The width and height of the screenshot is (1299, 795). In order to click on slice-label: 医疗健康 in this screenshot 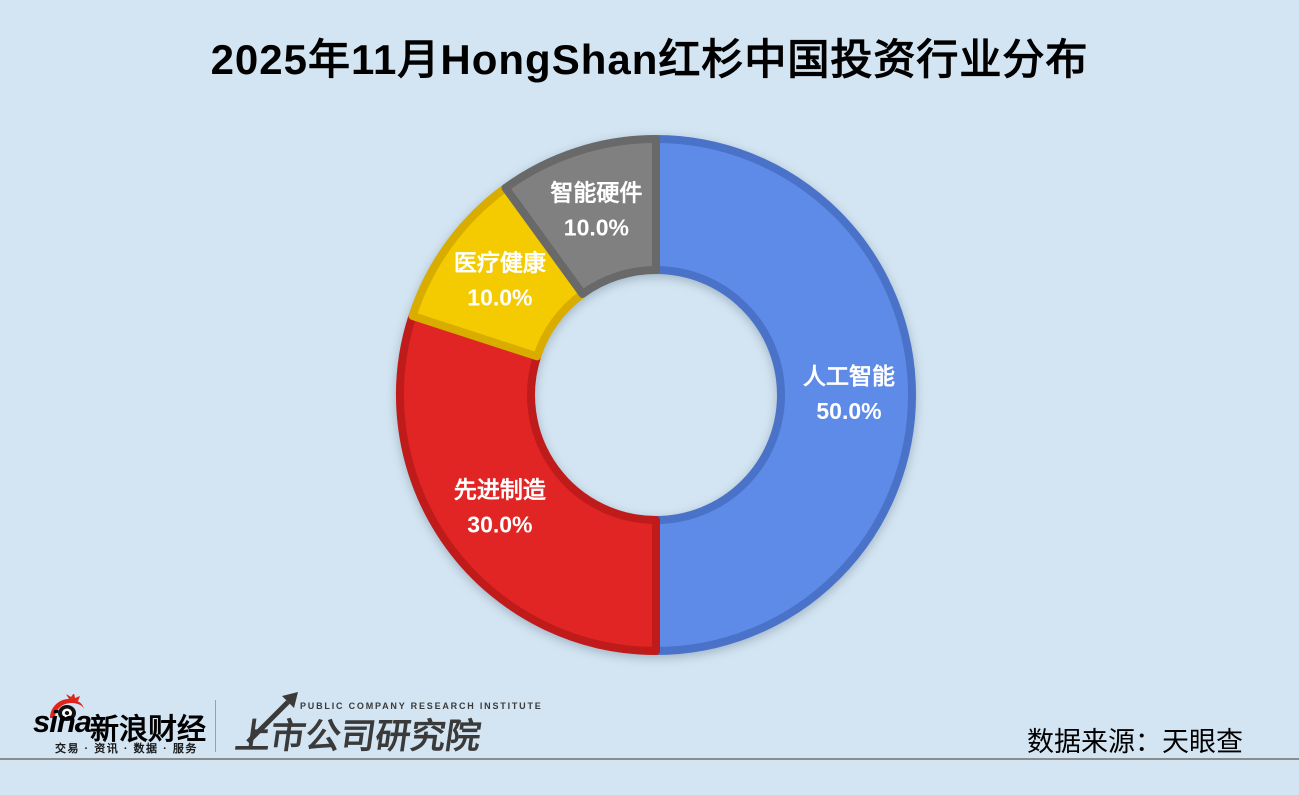, I will do `click(500, 263)`.